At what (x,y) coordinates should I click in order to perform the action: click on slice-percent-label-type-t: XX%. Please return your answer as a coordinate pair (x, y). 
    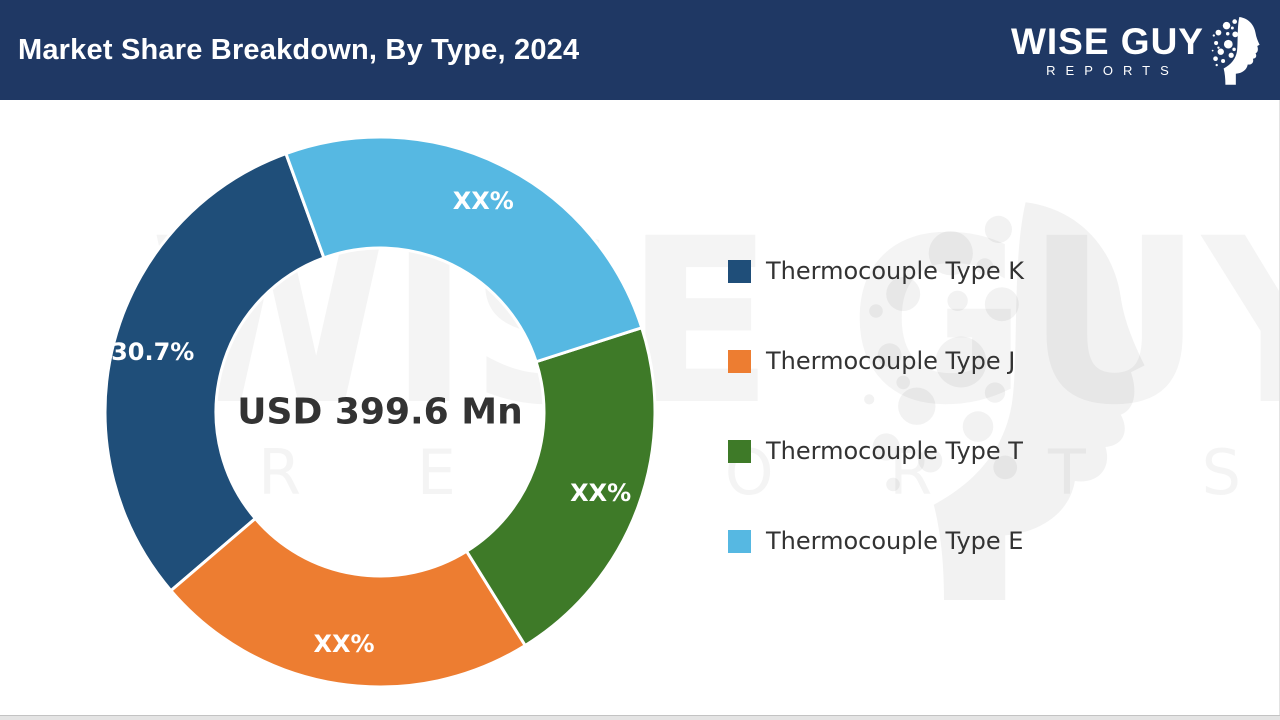
    Looking at the image, I should click on (600, 493).